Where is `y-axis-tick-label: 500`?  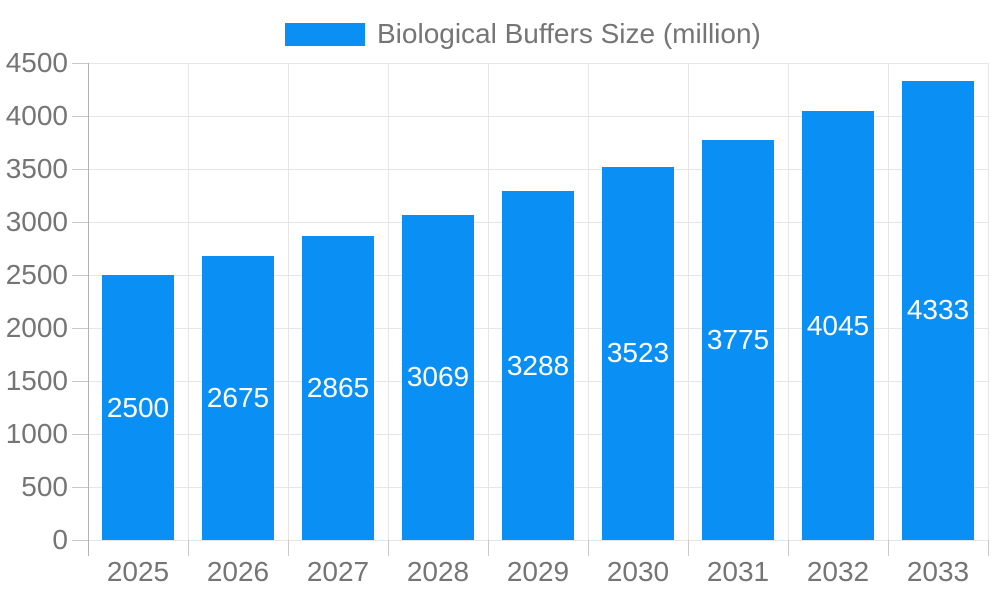
y-axis-tick-label: 500 is located at coordinates (44, 486).